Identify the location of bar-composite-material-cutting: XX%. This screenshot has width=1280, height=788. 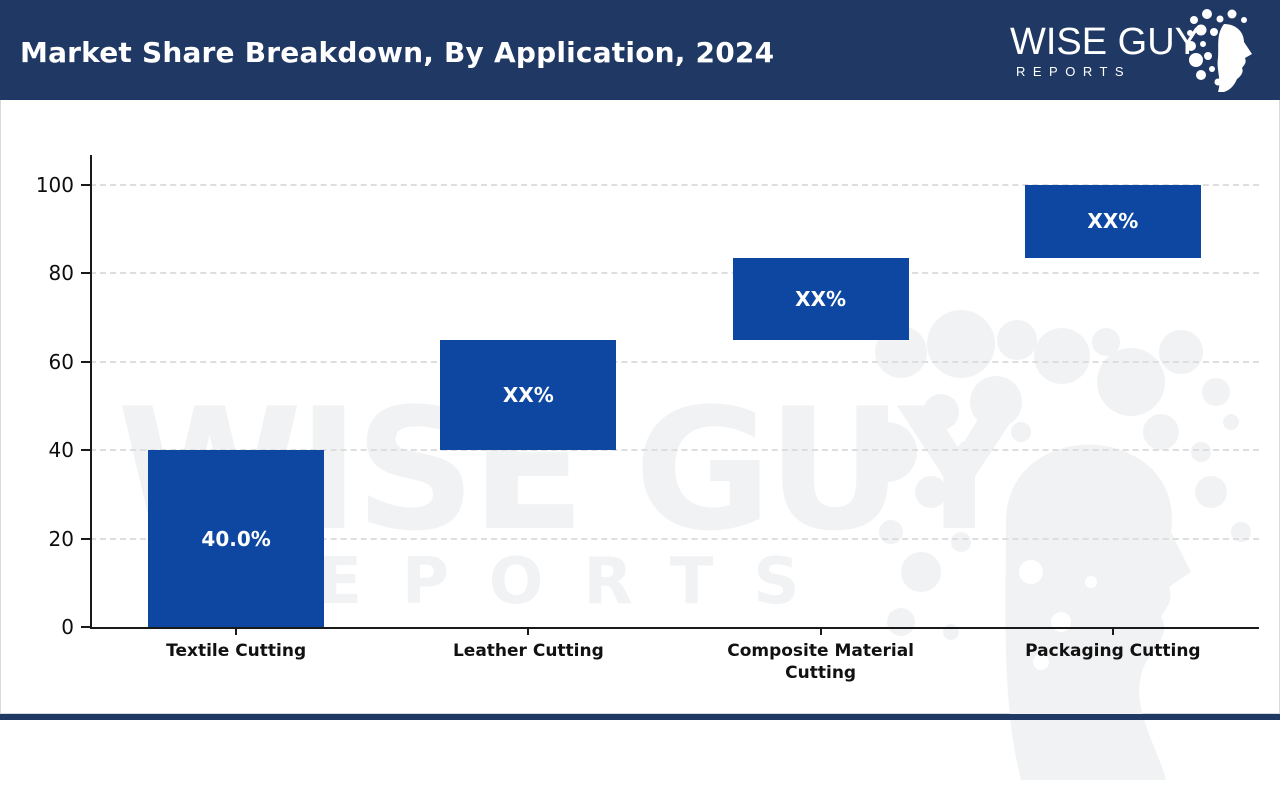
(820, 298).